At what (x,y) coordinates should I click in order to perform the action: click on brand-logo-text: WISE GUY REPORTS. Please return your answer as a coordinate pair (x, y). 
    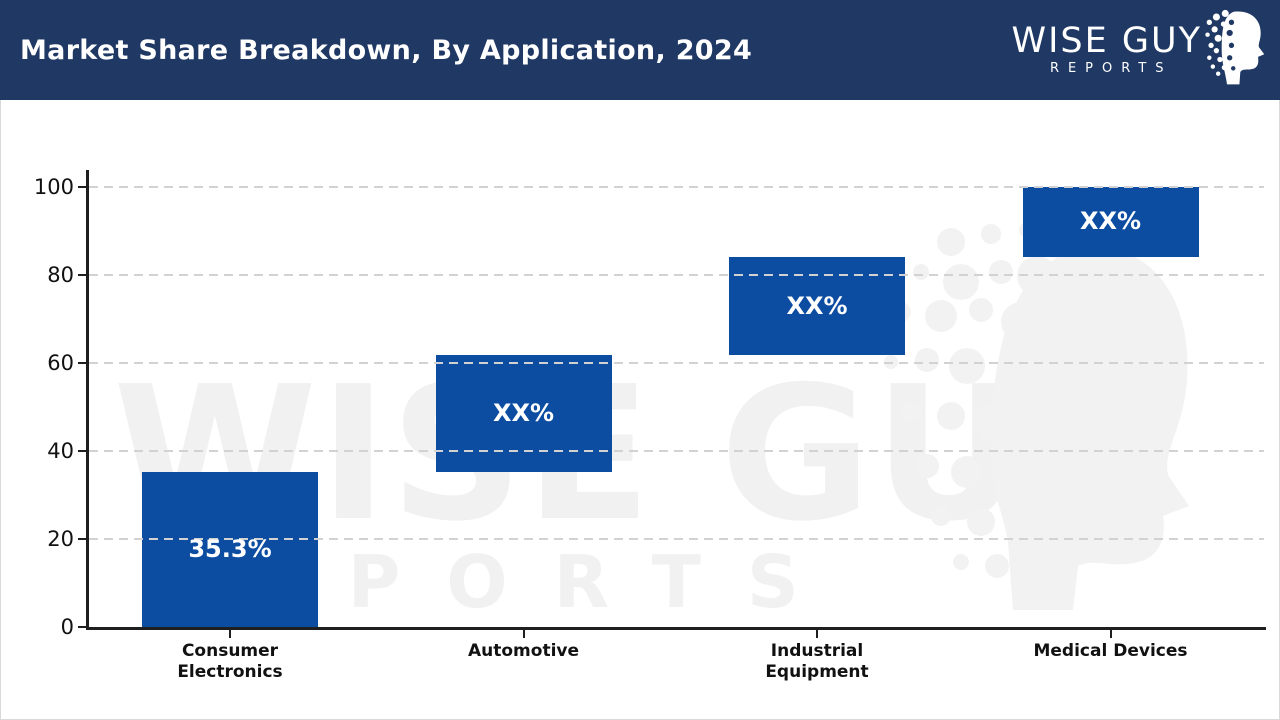
    Looking at the image, I should click on (1106, 50).